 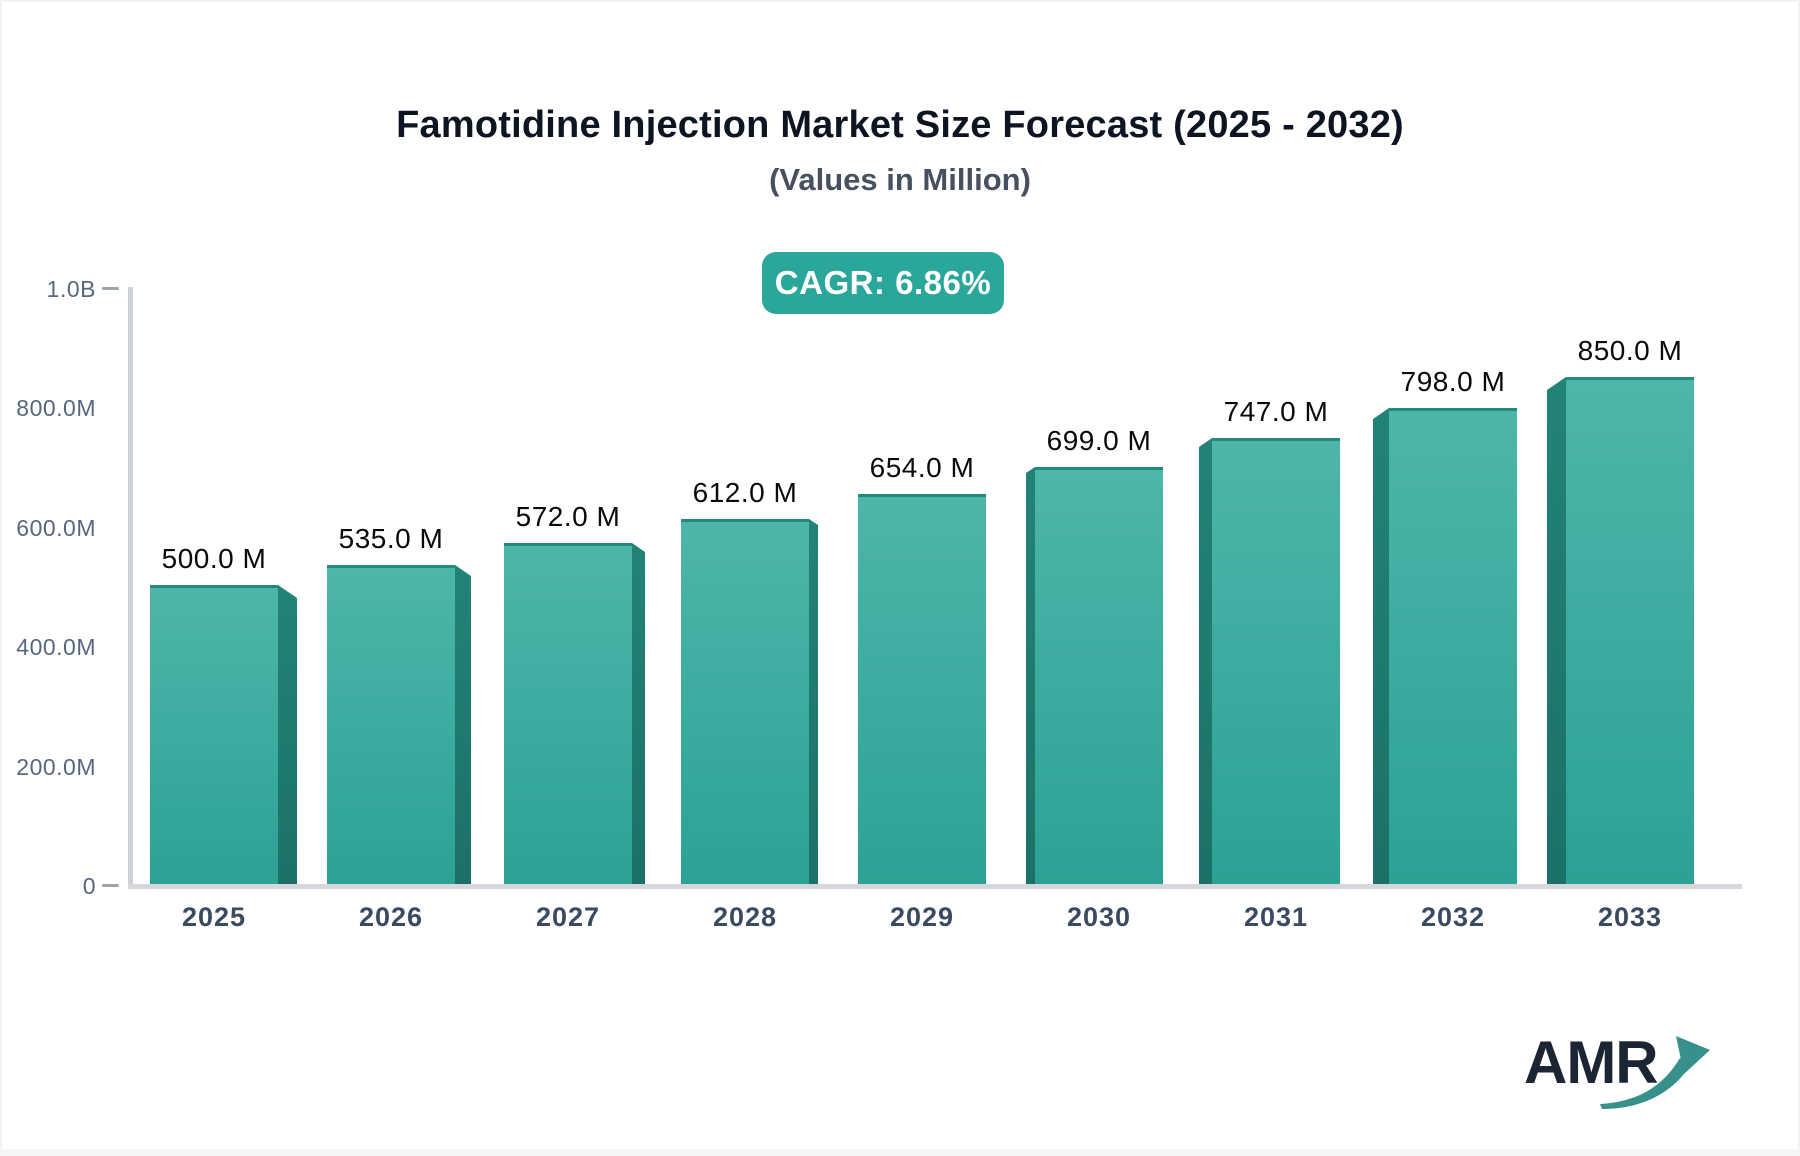 I want to click on cagr-badge-label: CAGR: 6.86%, so click(x=883, y=282).